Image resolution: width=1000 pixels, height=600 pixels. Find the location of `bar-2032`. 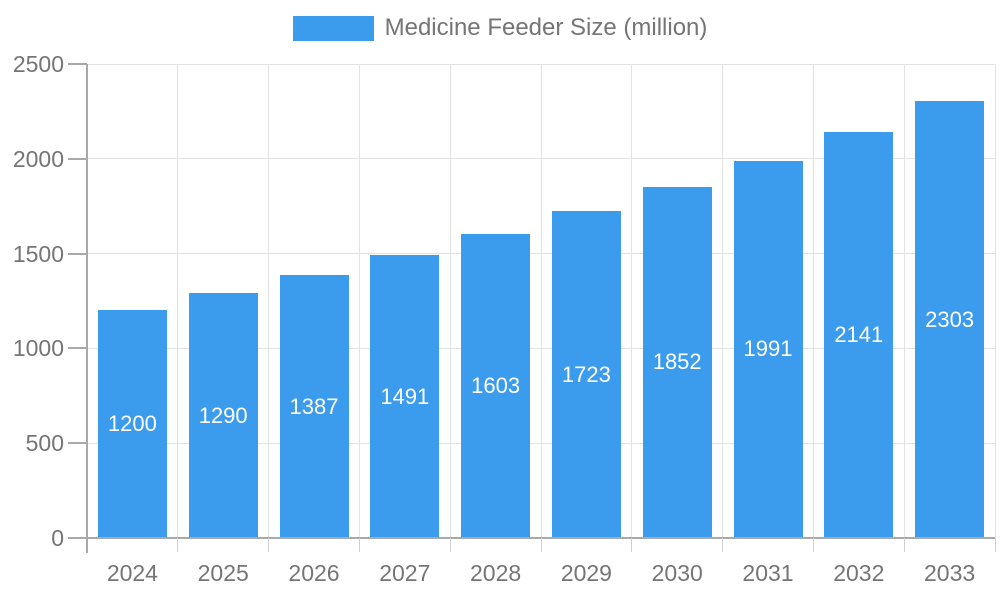

bar-2032 is located at coordinates (859, 335).